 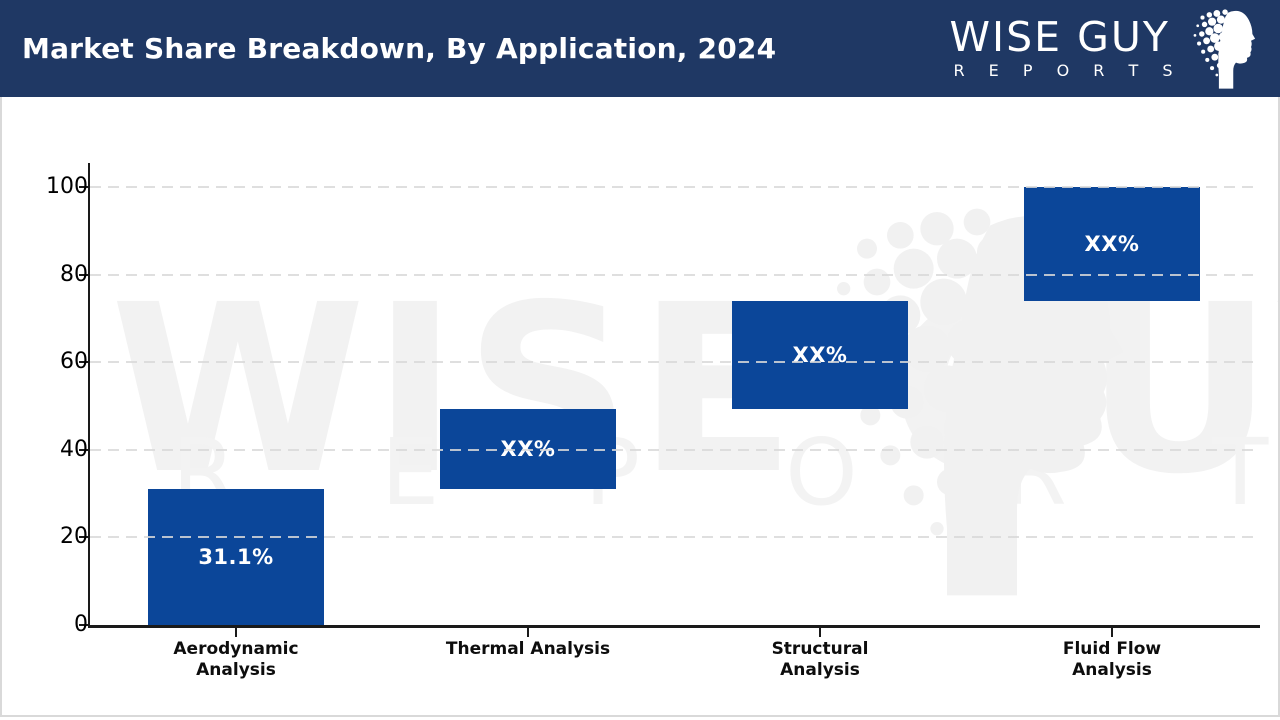 What do you see at coordinates (674, 626) in the screenshot?
I see `x-axis-line` at bounding box center [674, 626].